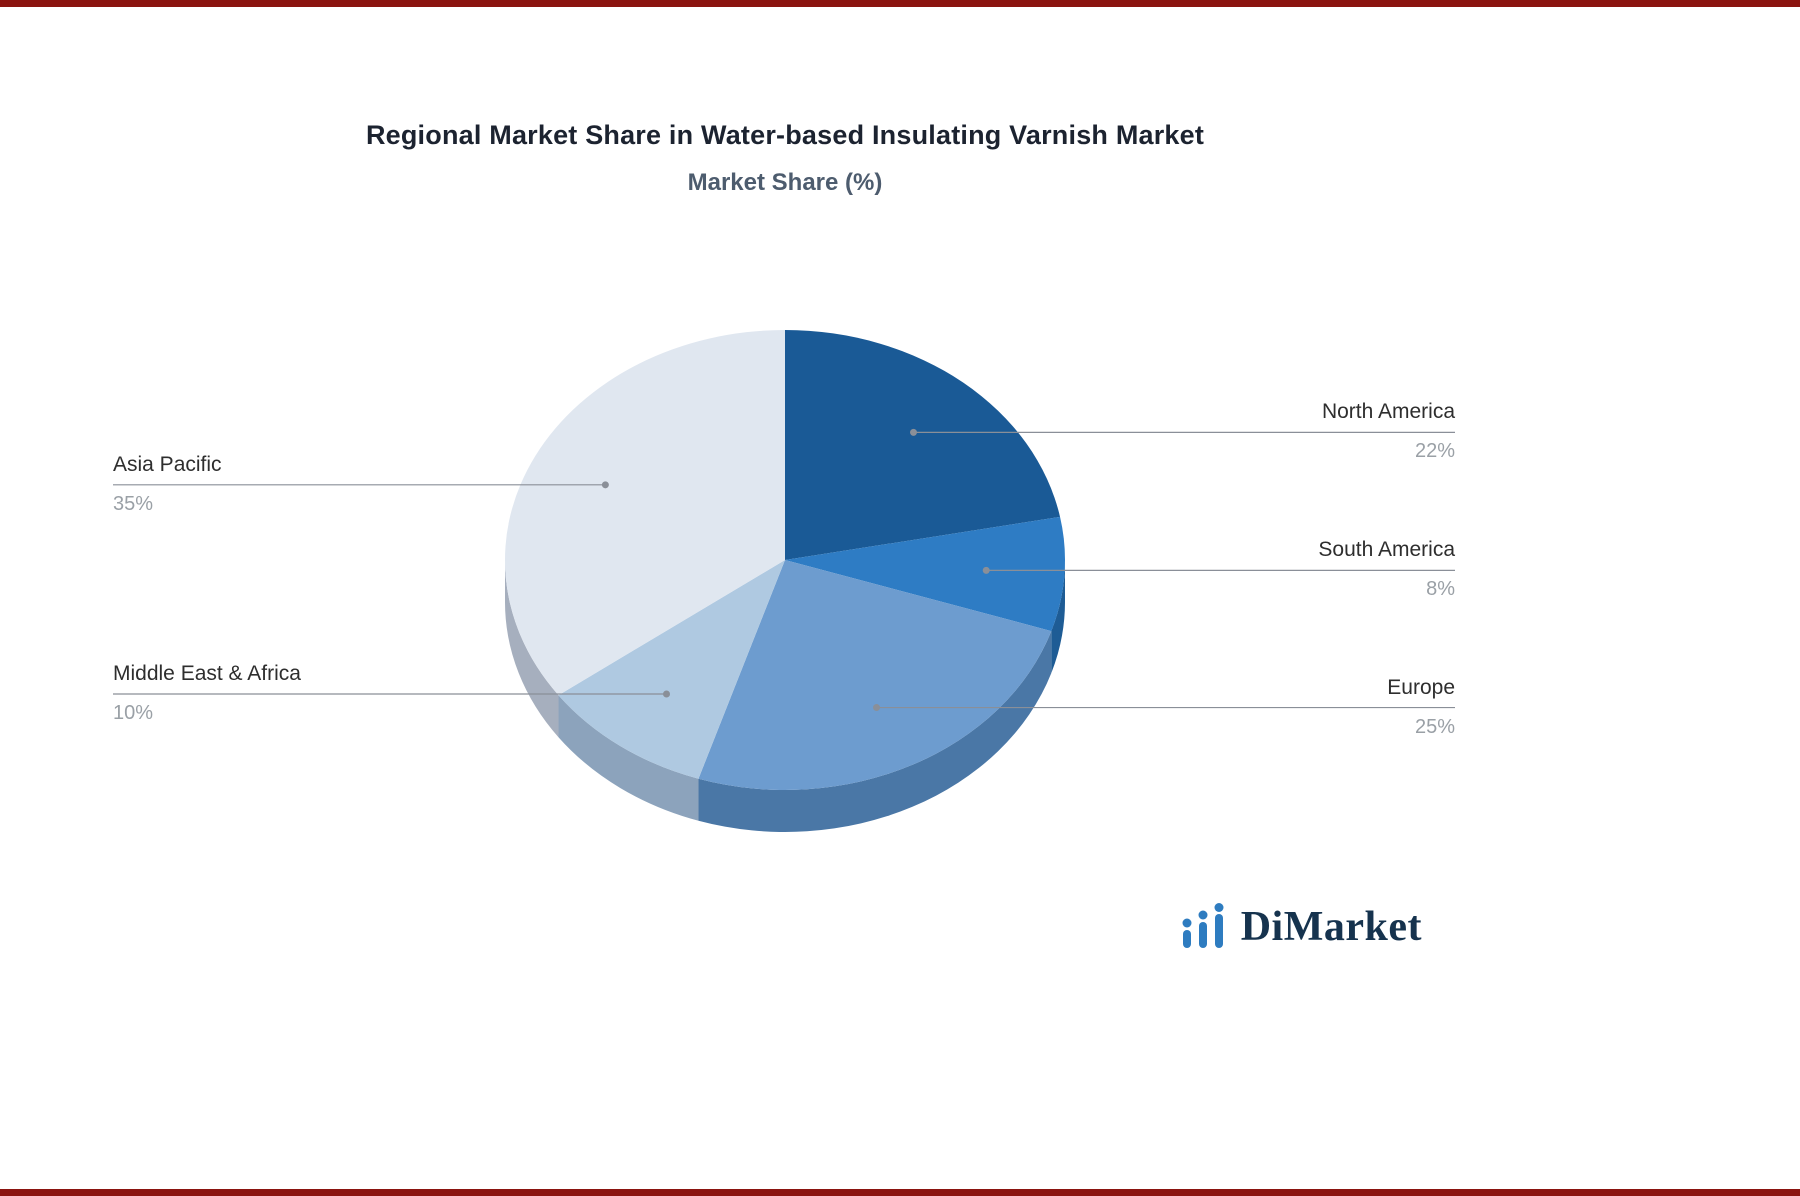 The image size is (1800, 1196). Describe the element at coordinates (1386, 569) in the screenshot. I see `pie-label-south-america: South America 8%` at that location.